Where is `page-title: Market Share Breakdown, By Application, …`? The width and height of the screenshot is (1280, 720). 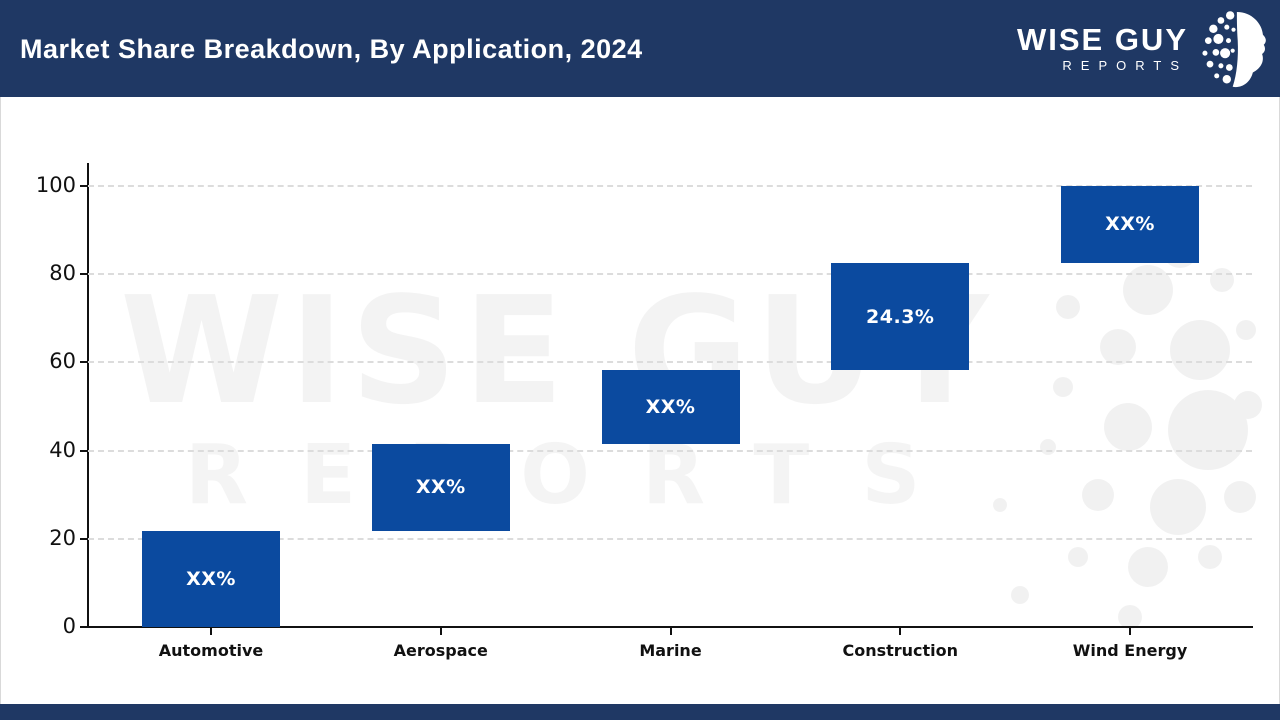
page-title: Market Share Breakdown, By Application, … is located at coordinates (331, 49).